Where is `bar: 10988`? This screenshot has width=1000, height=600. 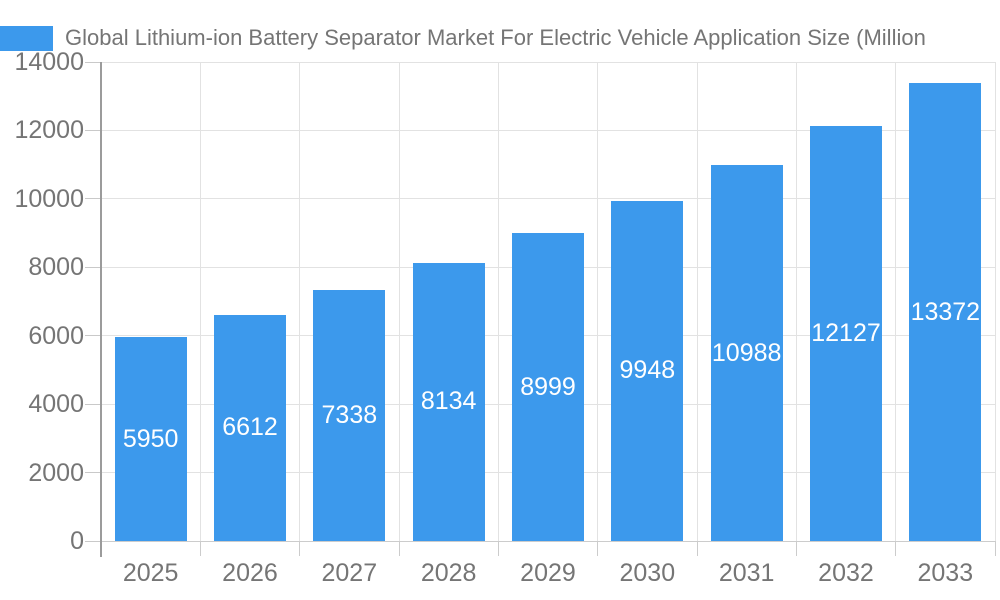 bar: 10988 is located at coordinates (746, 353).